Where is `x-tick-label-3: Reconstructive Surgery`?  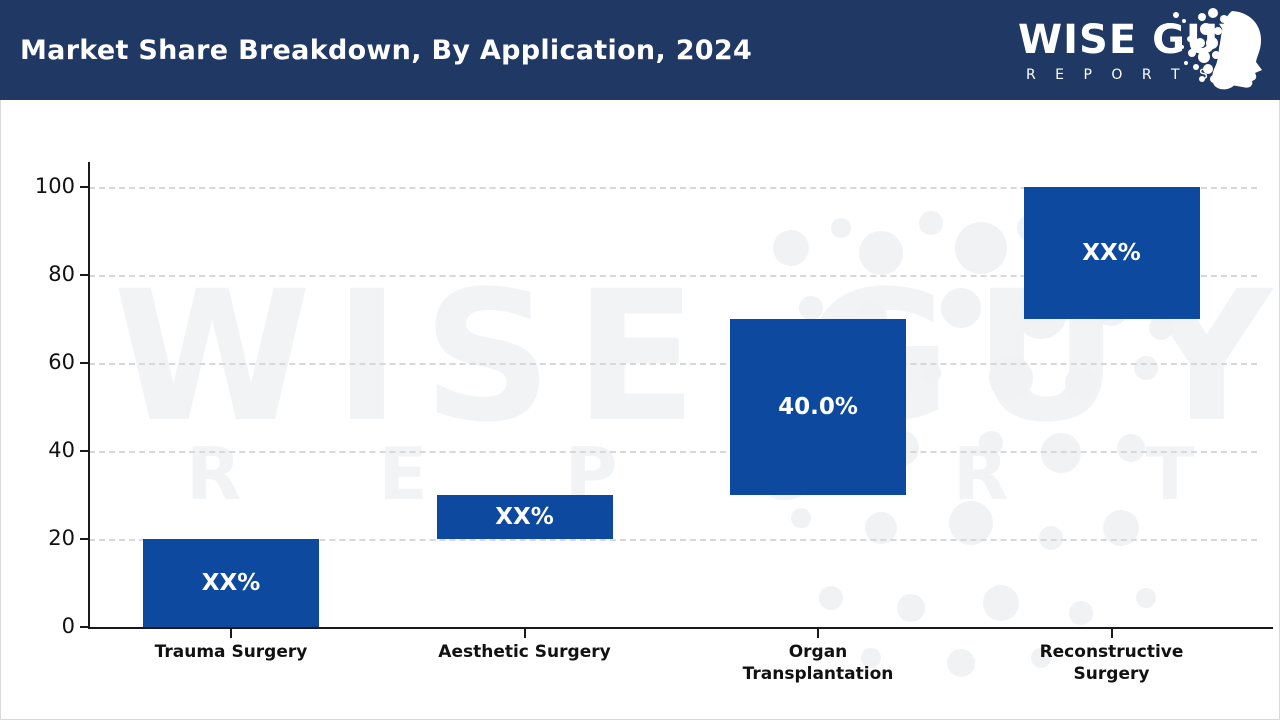
x-tick-label-3: Reconstructive Surgery is located at coordinates (1111, 663).